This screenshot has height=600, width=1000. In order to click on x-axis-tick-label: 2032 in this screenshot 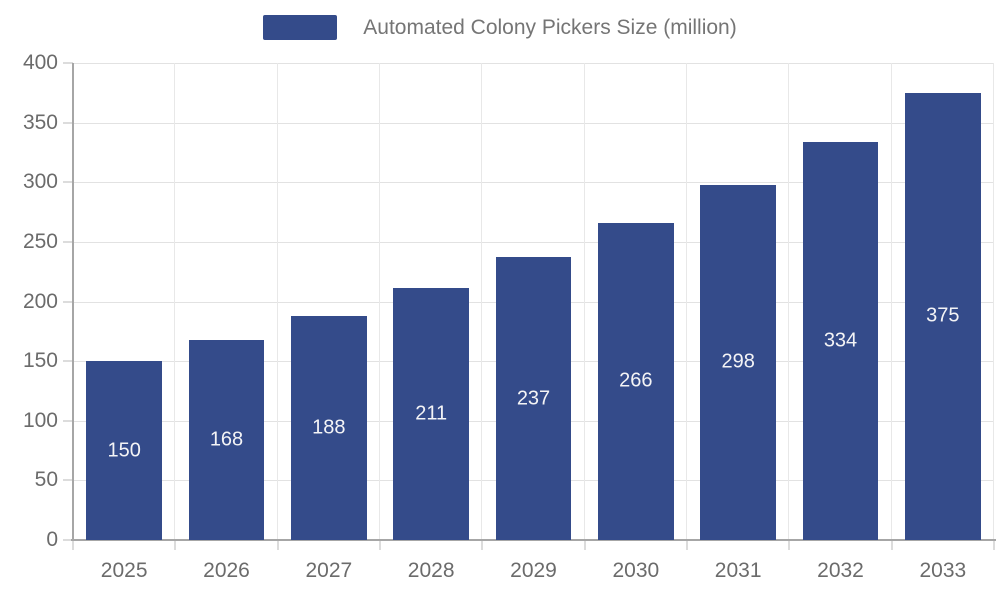, I will do `click(840, 570)`.